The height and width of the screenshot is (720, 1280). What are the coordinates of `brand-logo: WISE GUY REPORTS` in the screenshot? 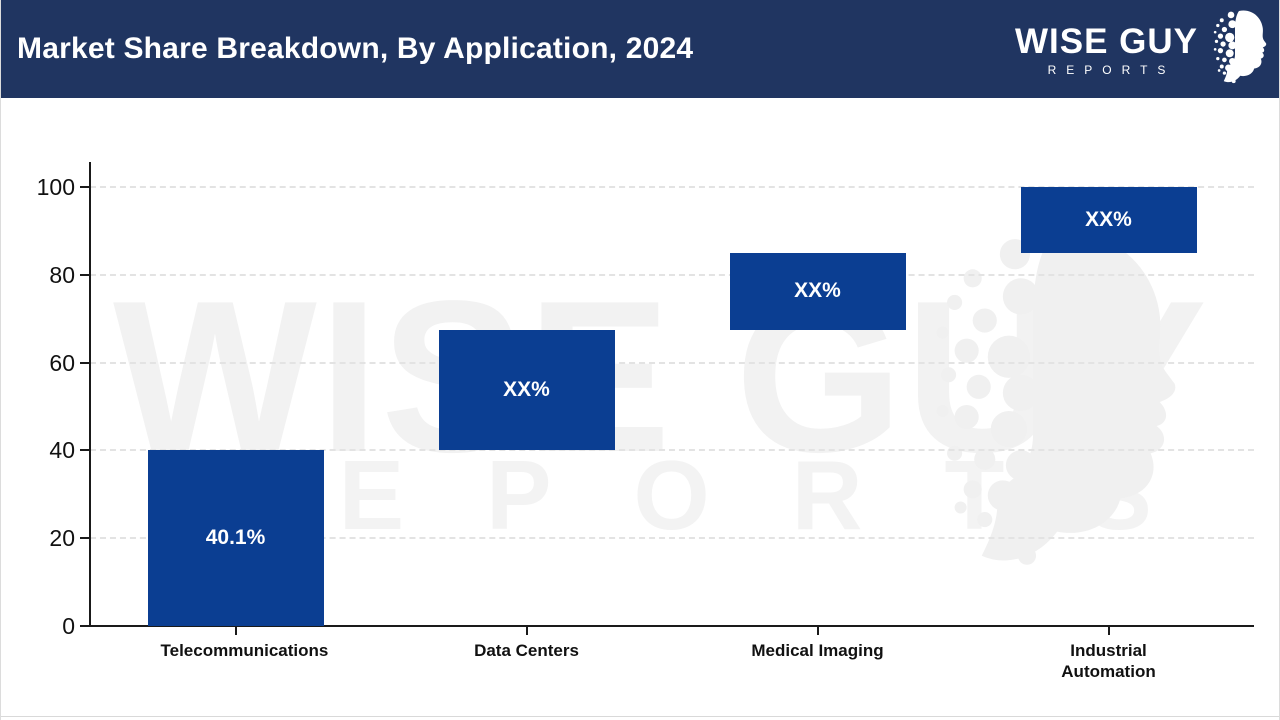 It's located at (1144, 50).